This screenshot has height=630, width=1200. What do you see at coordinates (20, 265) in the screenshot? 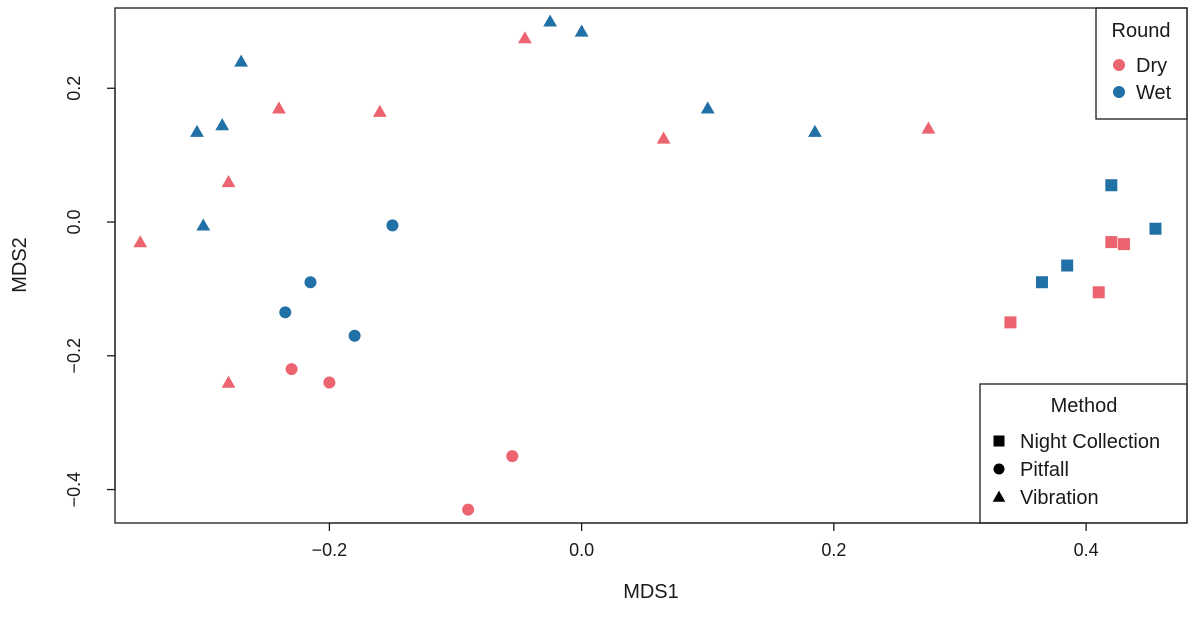
I see `y-axis-label: MDS2` at bounding box center [20, 265].